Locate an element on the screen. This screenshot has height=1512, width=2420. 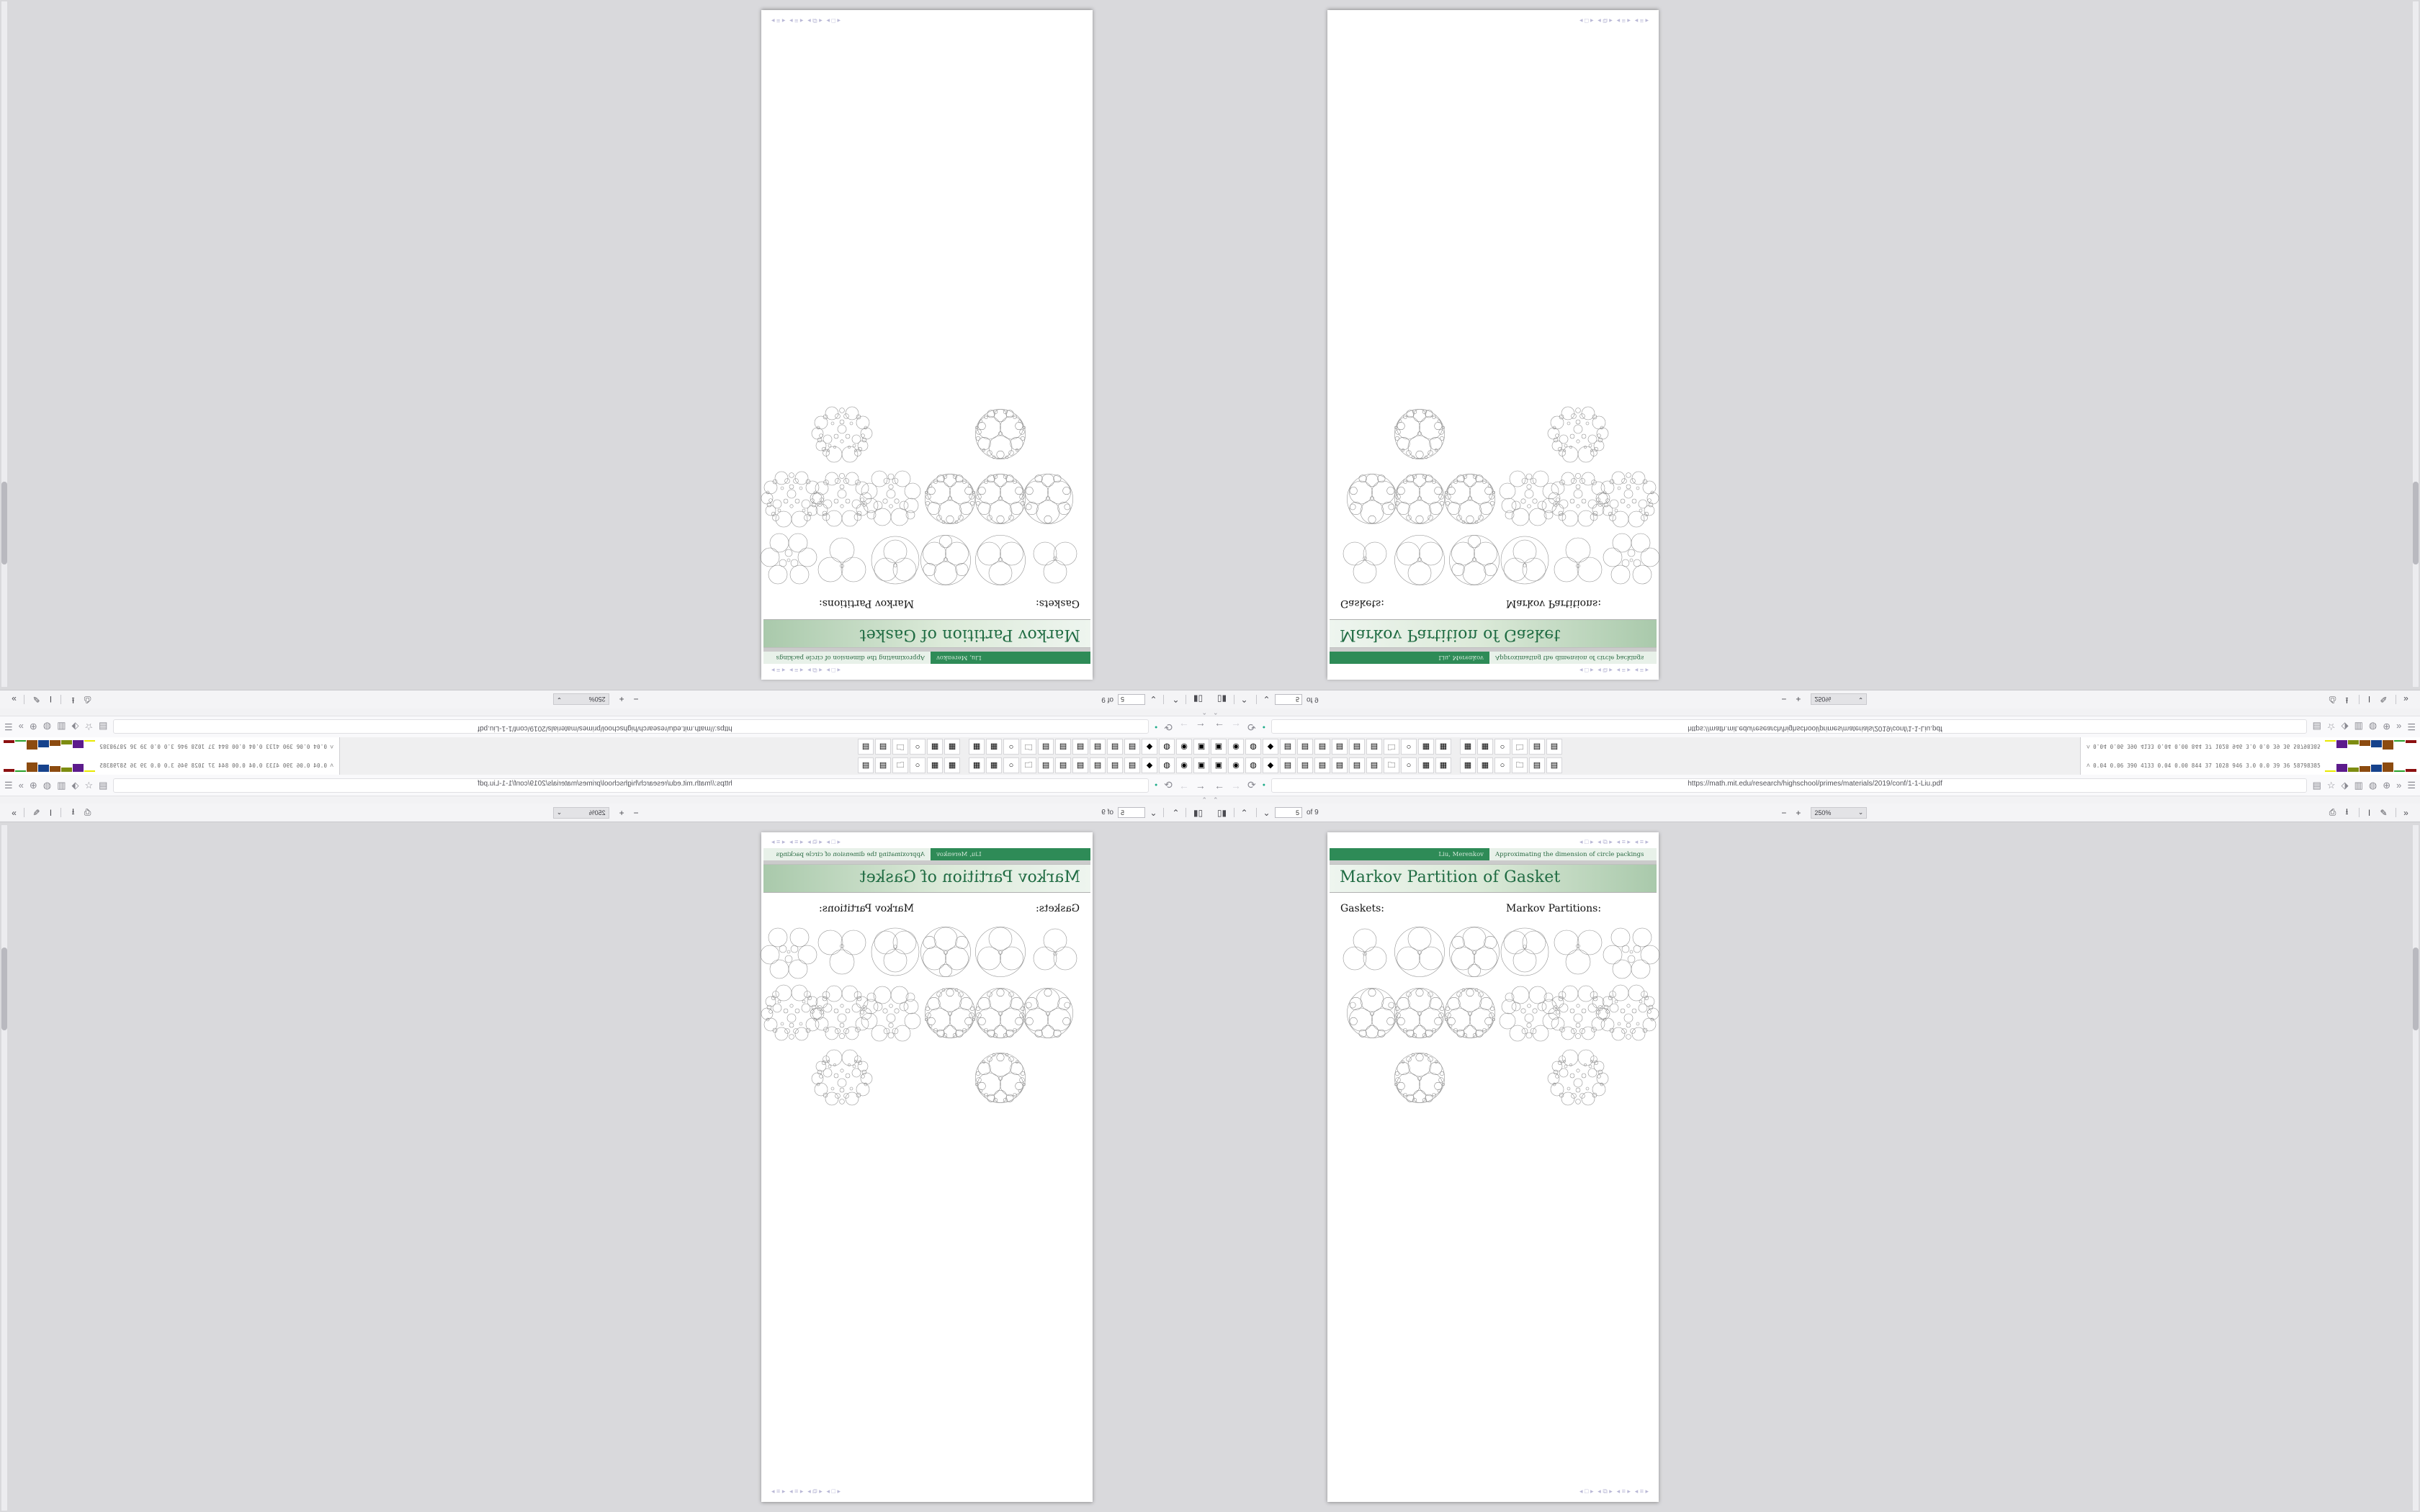
taskbar-icon-app-red: ◍ is located at coordinates (1253, 747).